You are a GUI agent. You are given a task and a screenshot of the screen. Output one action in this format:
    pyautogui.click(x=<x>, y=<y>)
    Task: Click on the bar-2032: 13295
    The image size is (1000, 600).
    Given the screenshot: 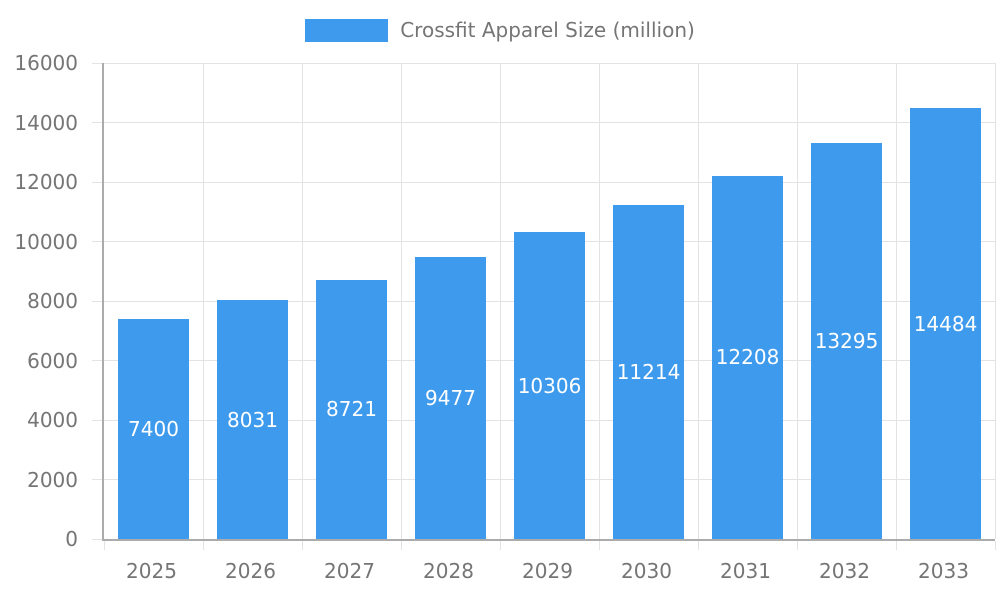 What is the action you would take?
    pyautogui.click(x=846, y=341)
    